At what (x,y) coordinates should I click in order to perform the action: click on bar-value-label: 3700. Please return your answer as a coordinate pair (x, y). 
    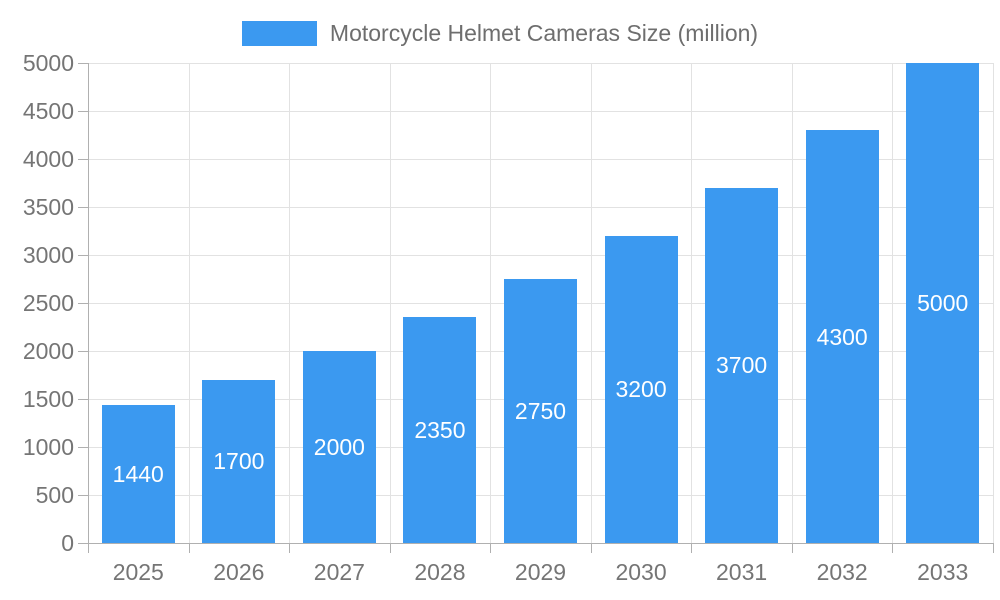
    Looking at the image, I should click on (742, 365).